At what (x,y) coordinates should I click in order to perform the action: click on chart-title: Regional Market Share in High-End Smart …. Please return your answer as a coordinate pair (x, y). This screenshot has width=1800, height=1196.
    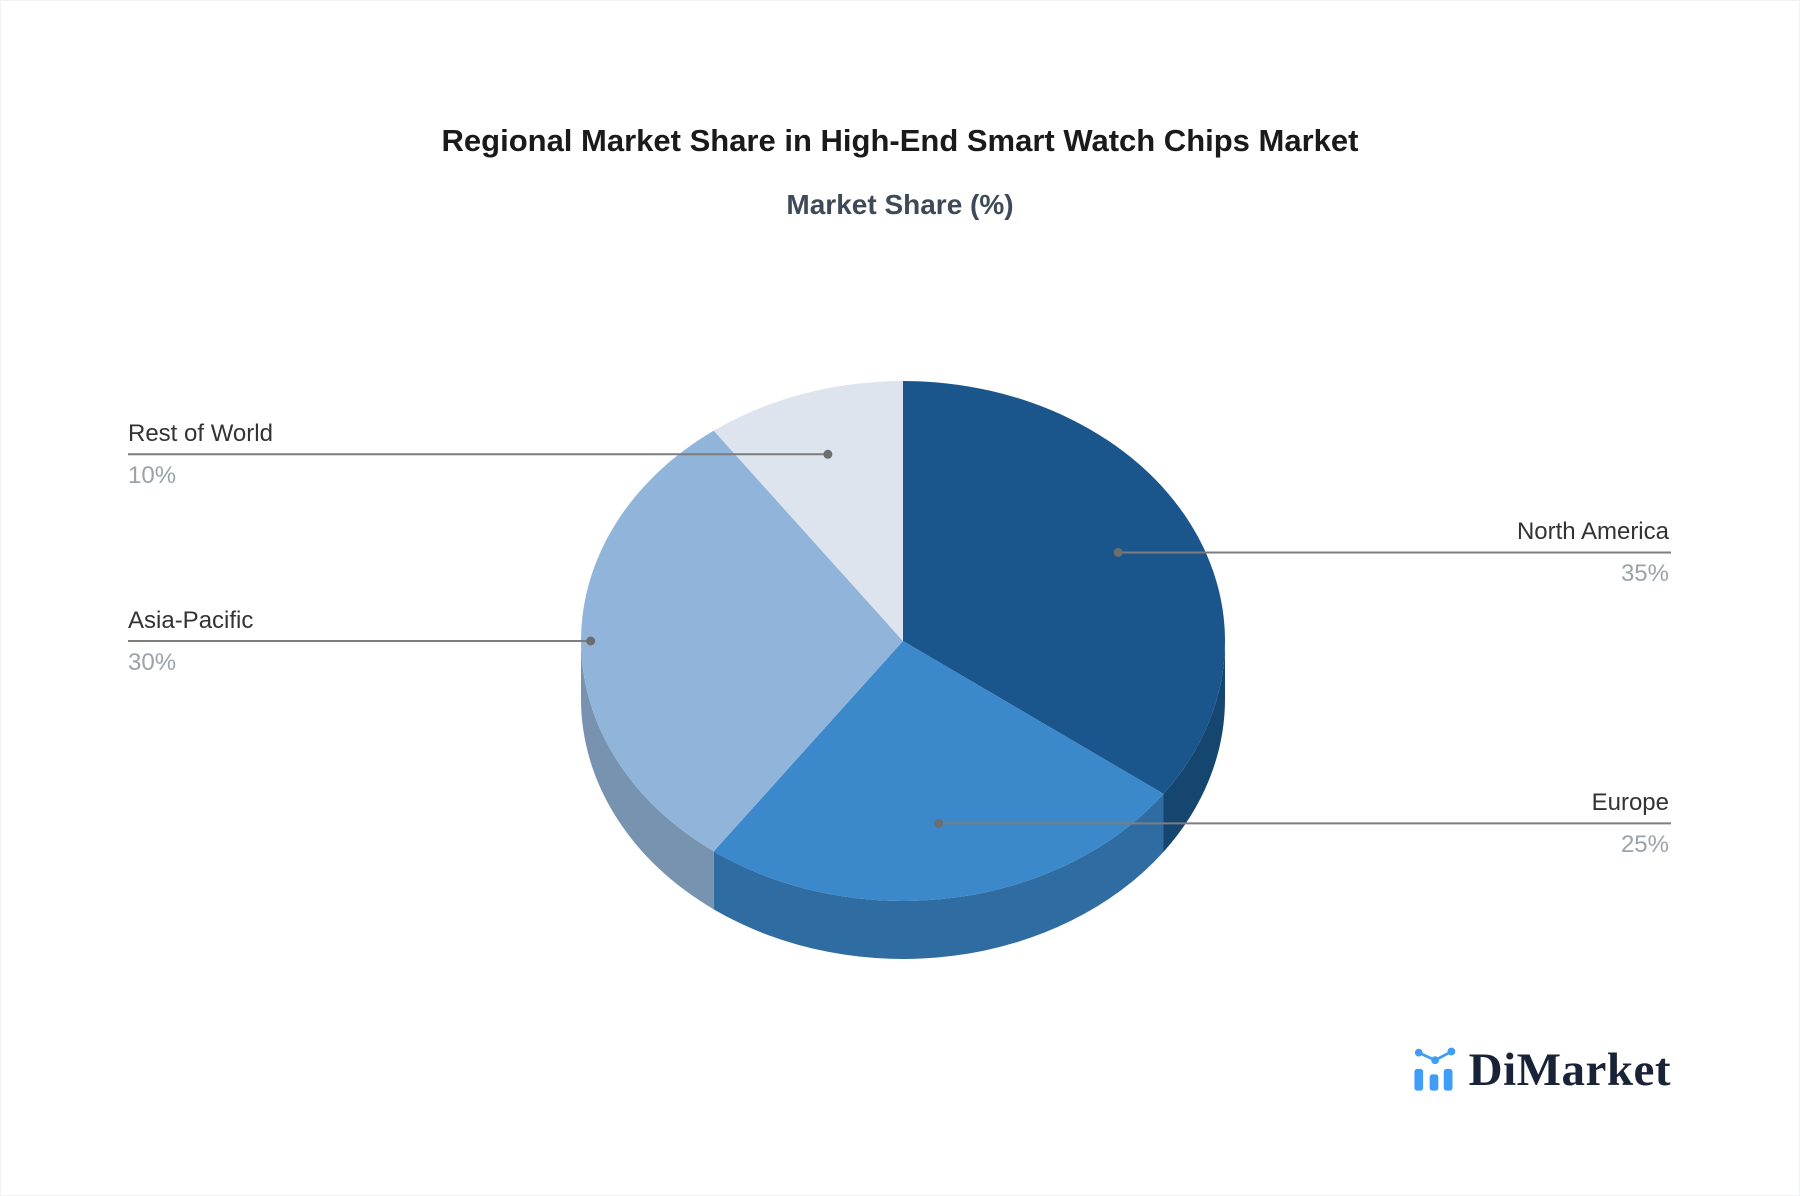
    Looking at the image, I should click on (900, 140).